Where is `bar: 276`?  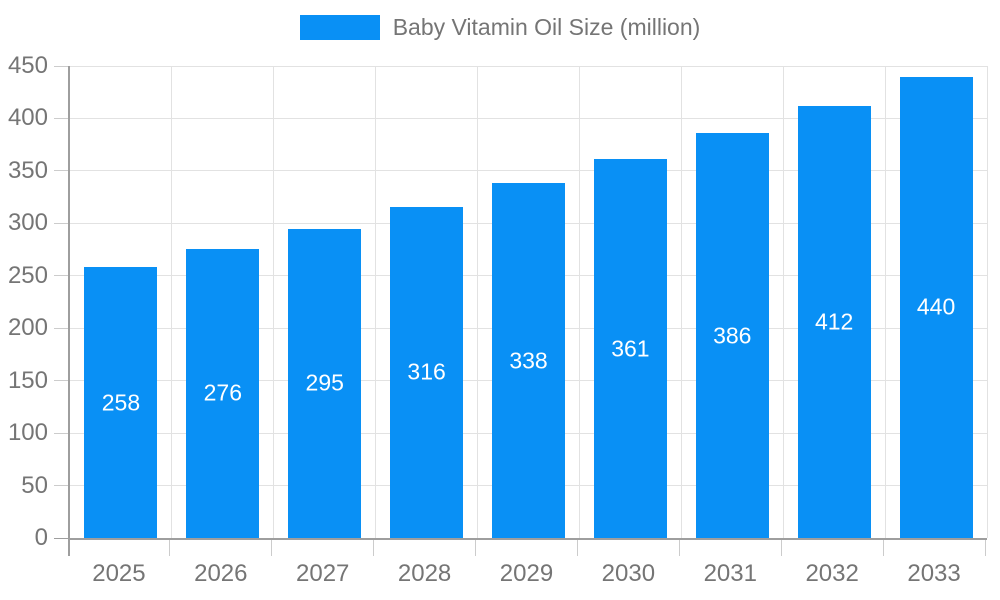 bar: 276 is located at coordinates (223, 393).